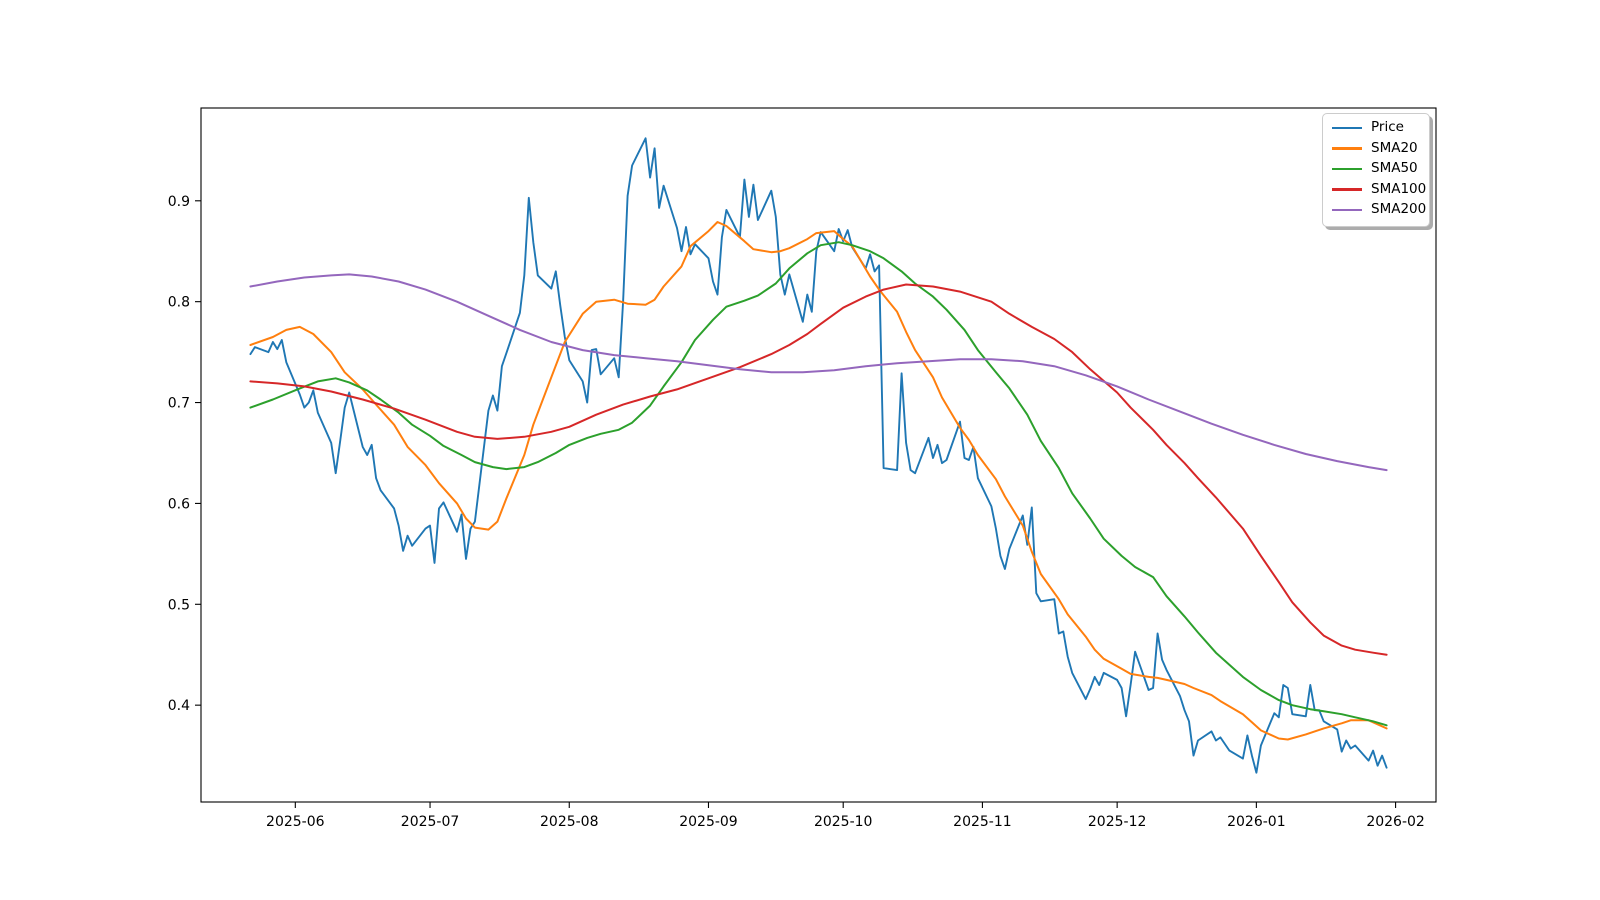 The height and width of the screenshot is (900, 1600). I want to click on legend-swatch-price, so click(1347, 128).